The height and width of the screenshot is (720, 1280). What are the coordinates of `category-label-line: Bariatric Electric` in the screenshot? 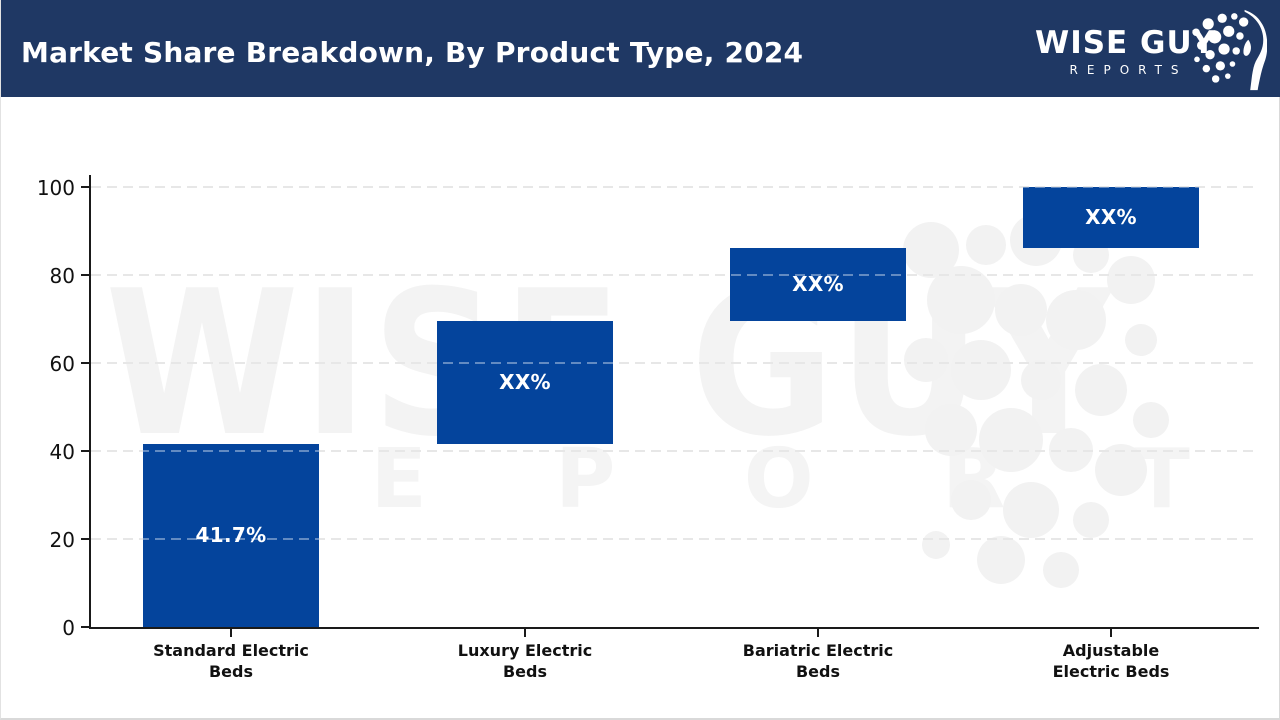 It's located at (818, 650).